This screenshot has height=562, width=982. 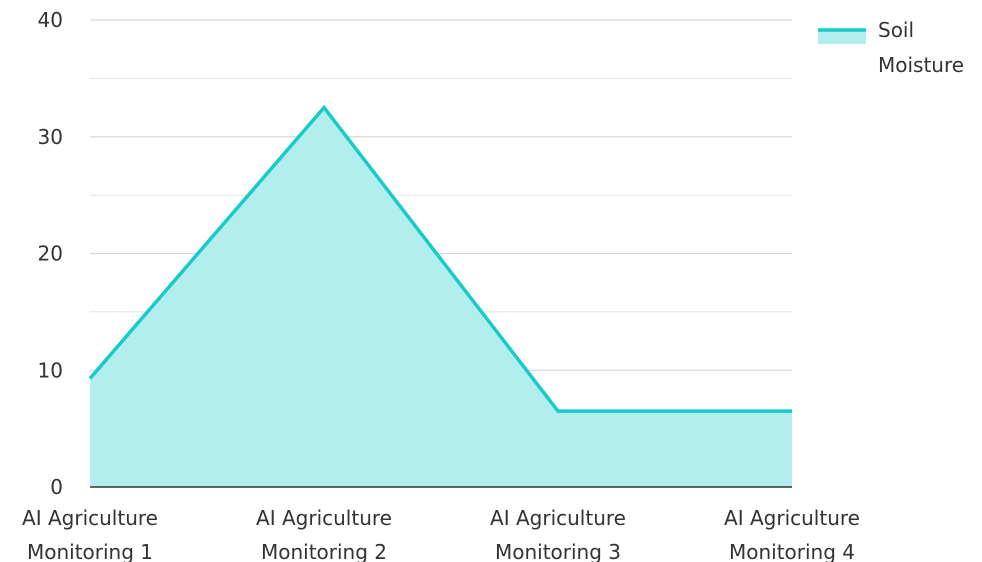 I want to click on y-axis: 0 10 20 30 40, so click(x=50, y=253).